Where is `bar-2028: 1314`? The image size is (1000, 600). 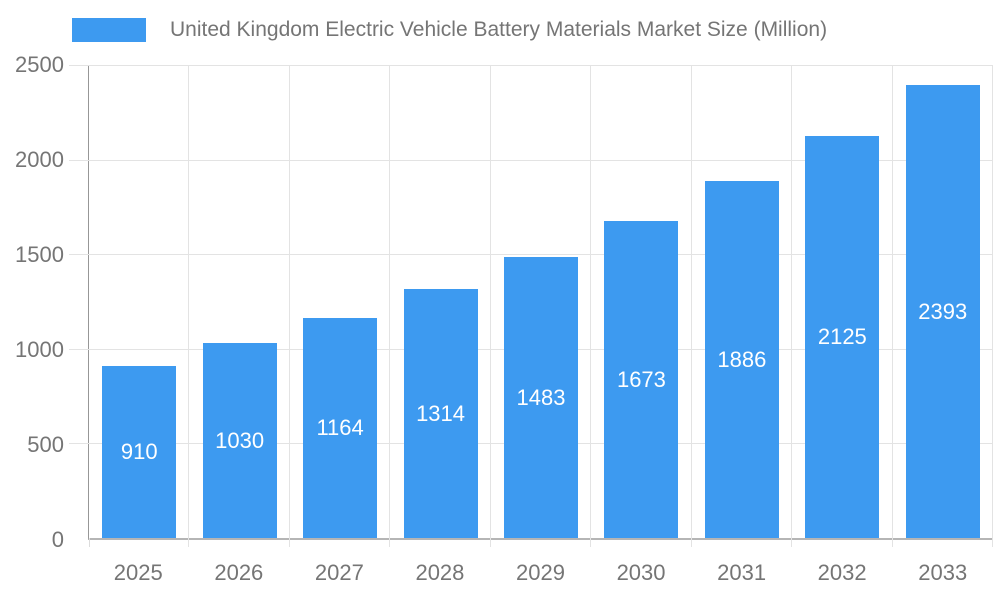 bar-2028: 1314 is located at coordinates (440, 413).